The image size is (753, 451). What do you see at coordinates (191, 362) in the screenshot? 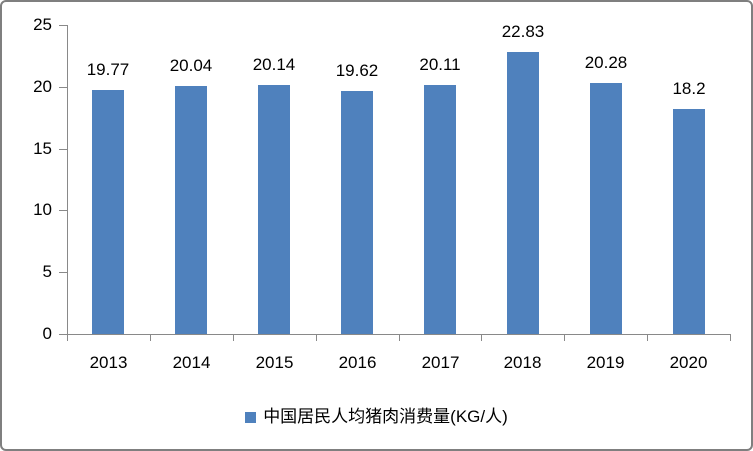
I see `x-category-label: 2014` at bounding box center [191, 362].